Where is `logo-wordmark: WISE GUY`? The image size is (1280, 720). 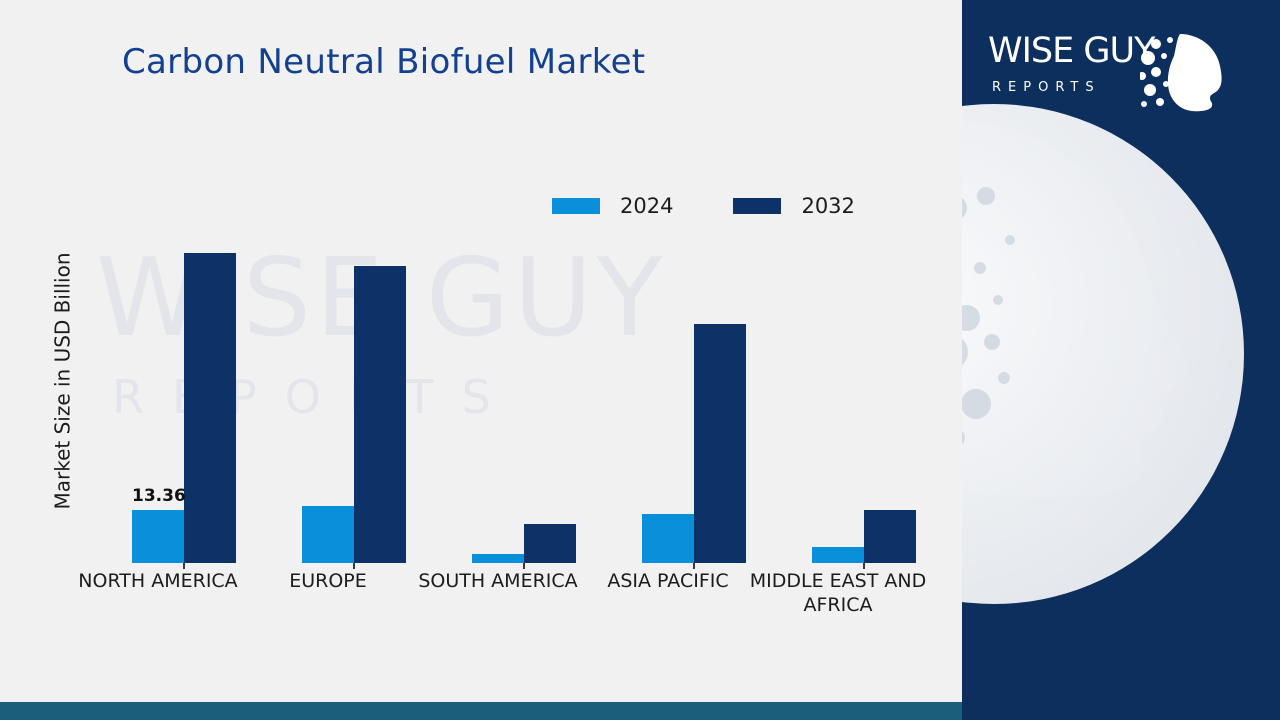 logo-wordmark: WISE GUY is located at coordinates (1072, 51).